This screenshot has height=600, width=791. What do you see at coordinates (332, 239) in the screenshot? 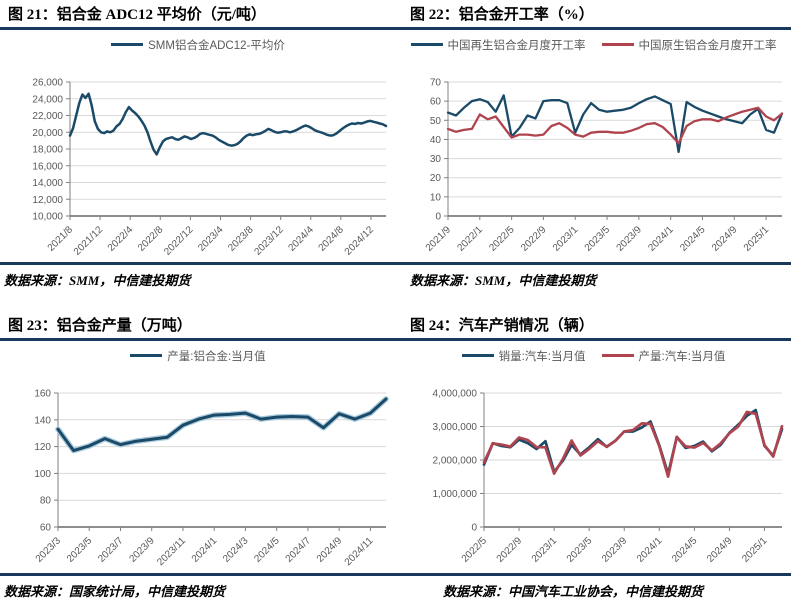
I see `x-axis-label: 2024/8` at bounding box center [332, 239].